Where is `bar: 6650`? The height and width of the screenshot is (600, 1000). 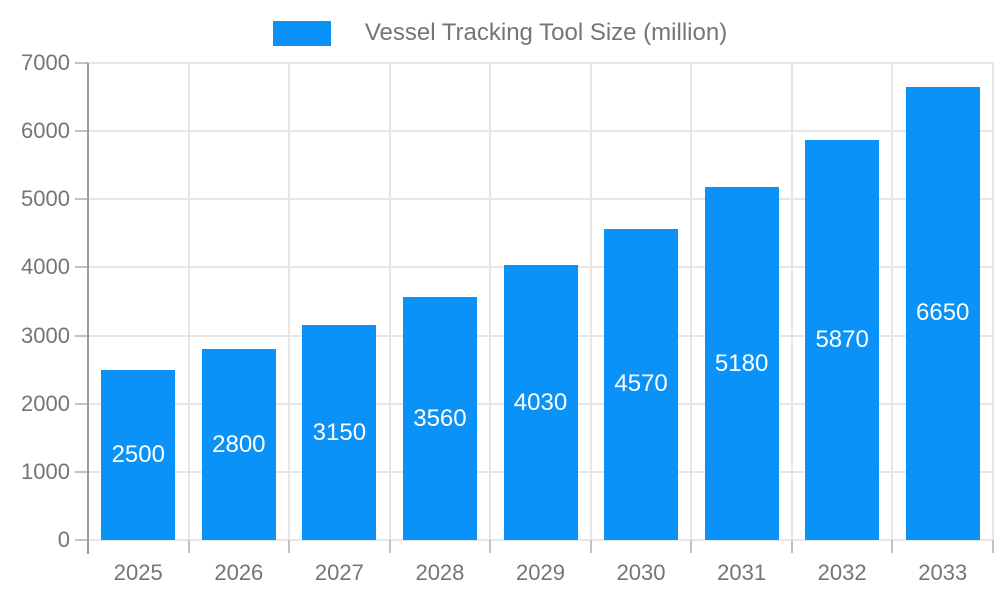
bar: 6650 is located at coordinates (942, 313).